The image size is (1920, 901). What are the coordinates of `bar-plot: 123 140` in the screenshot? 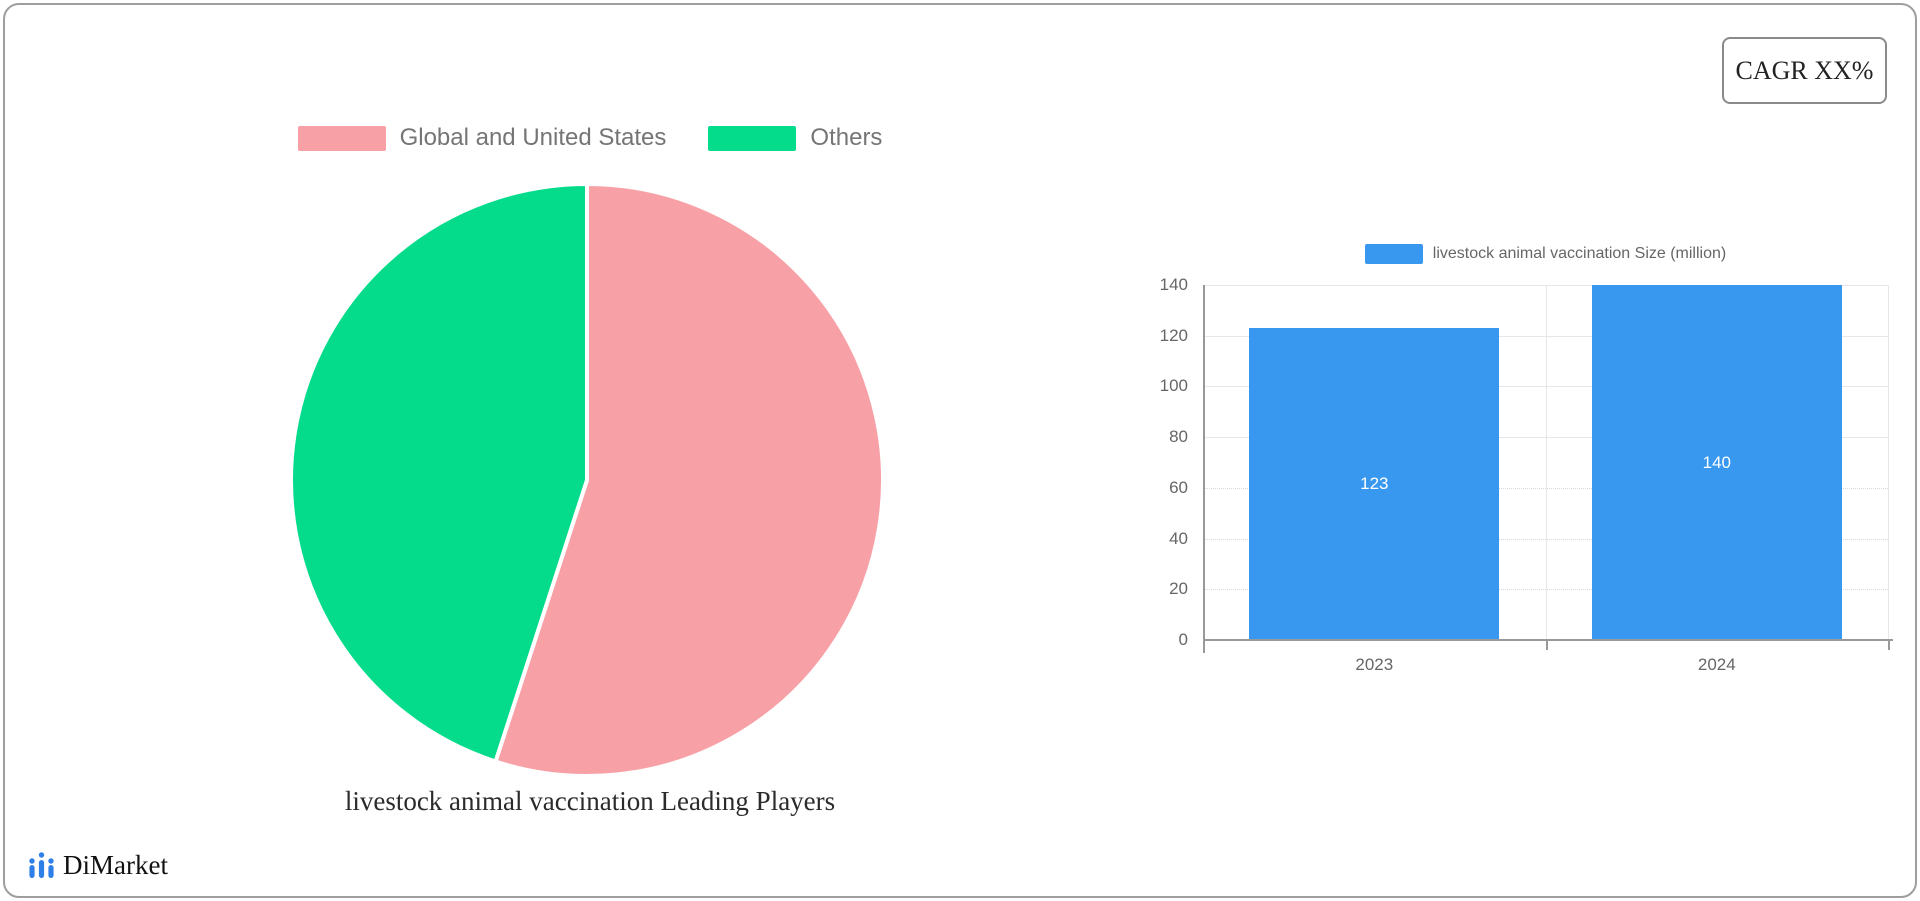 It's located at (1546, 462).